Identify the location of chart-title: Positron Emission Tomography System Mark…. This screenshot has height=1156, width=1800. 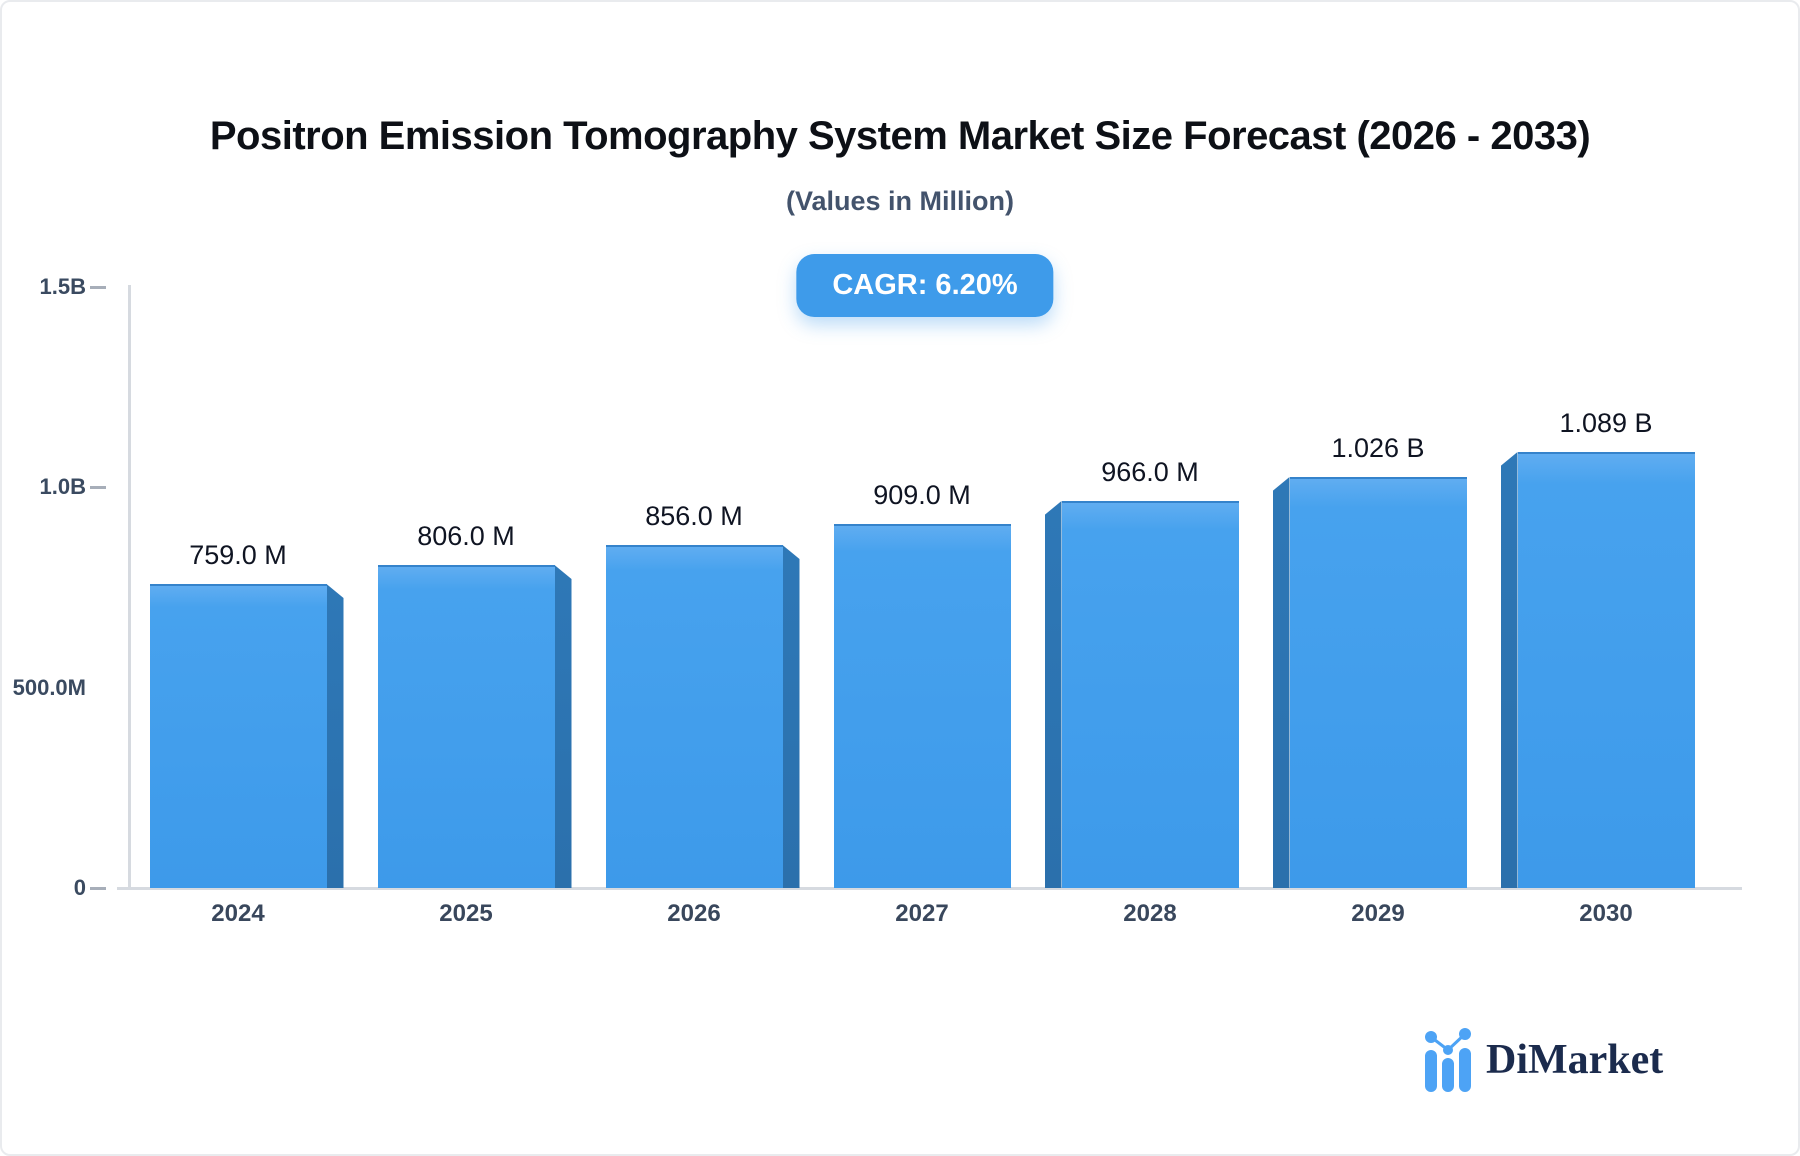
(900, 136).